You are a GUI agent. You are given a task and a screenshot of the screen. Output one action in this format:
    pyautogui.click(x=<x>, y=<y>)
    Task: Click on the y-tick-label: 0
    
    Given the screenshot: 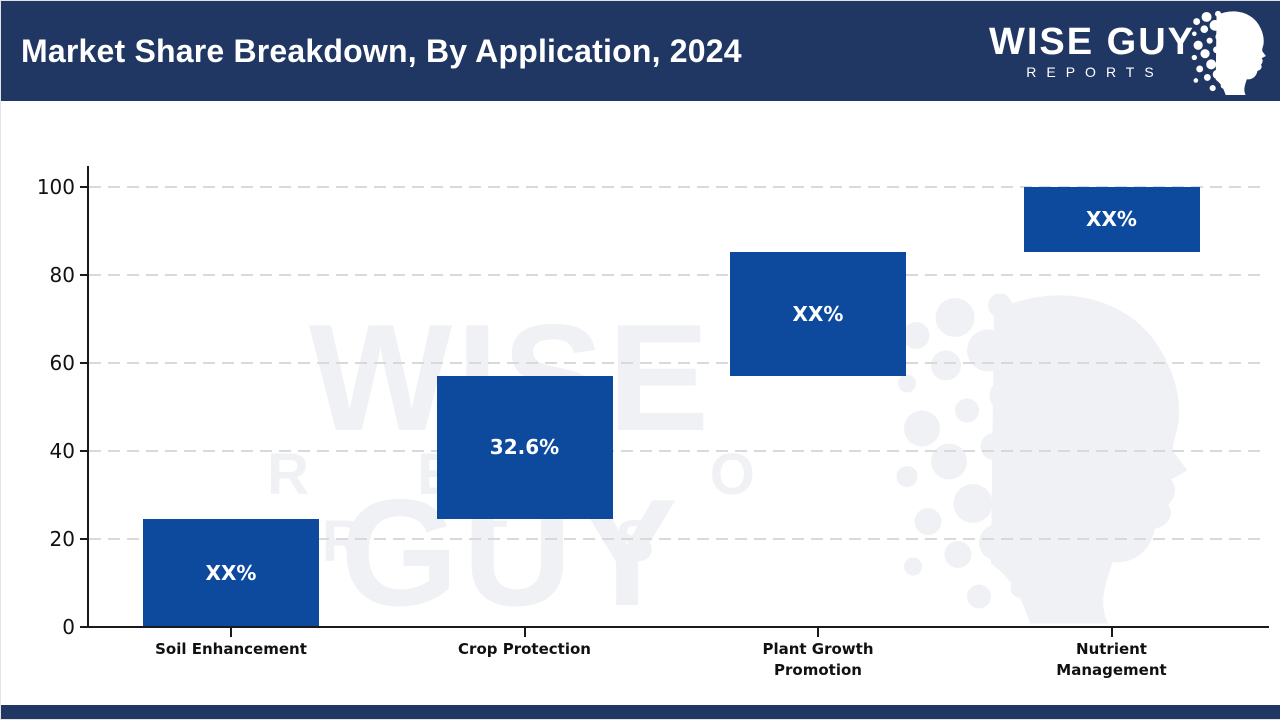 What is the action you would take?
    pyautogui.click(x=68, y=627)
    